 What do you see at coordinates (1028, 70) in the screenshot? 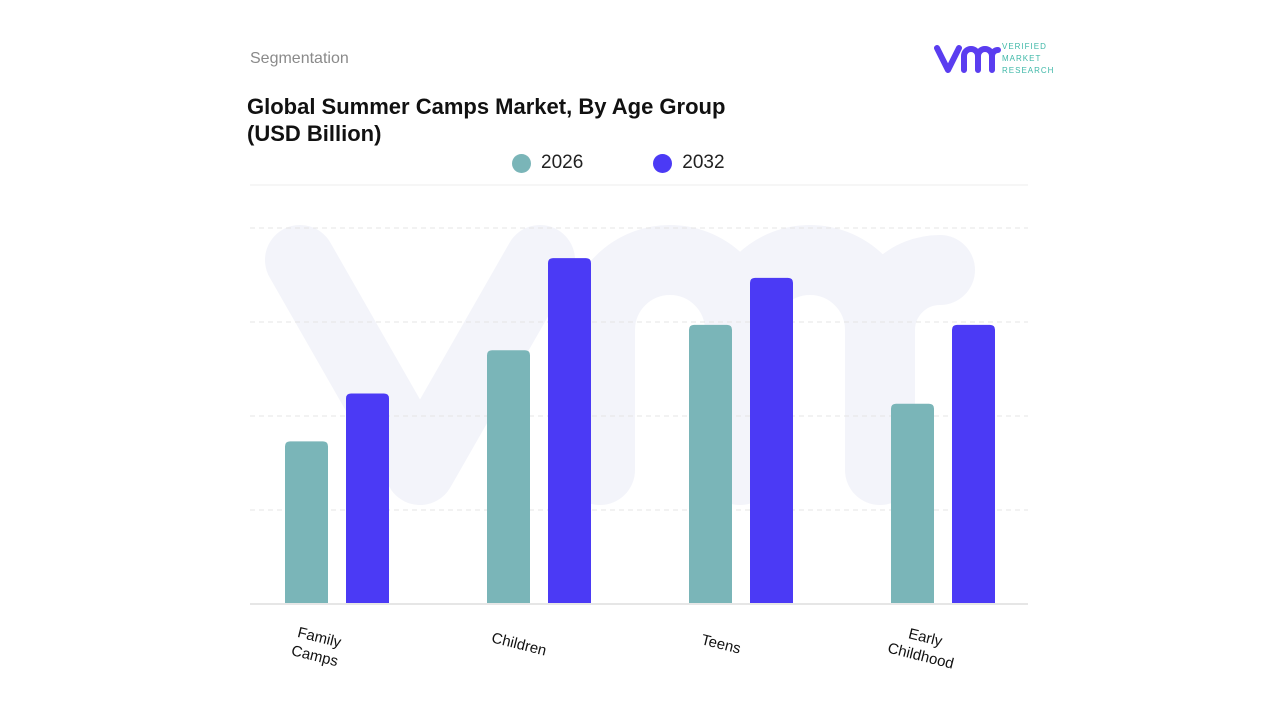
I see `logo-text: RESEARCH` at bounding box center [1028, 70].